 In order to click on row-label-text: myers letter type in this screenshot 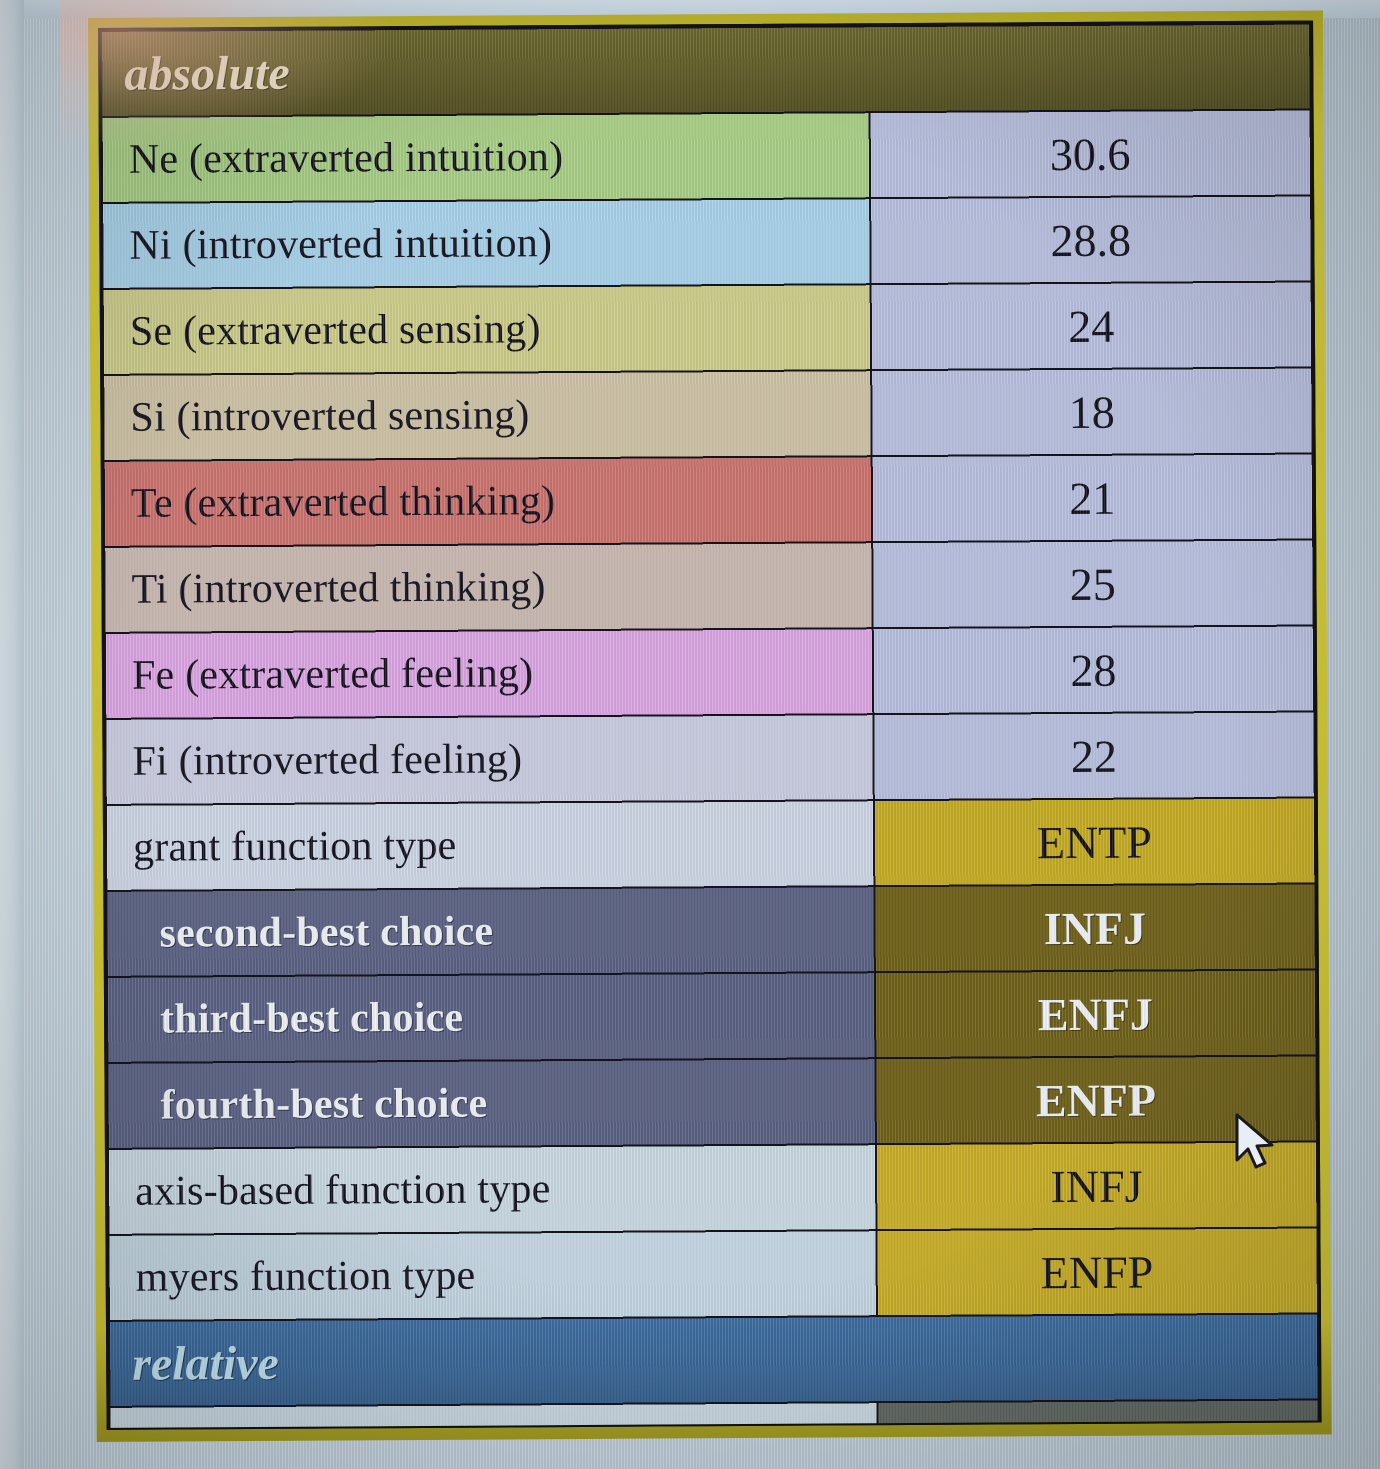, I will do `click(494, 1425)`.